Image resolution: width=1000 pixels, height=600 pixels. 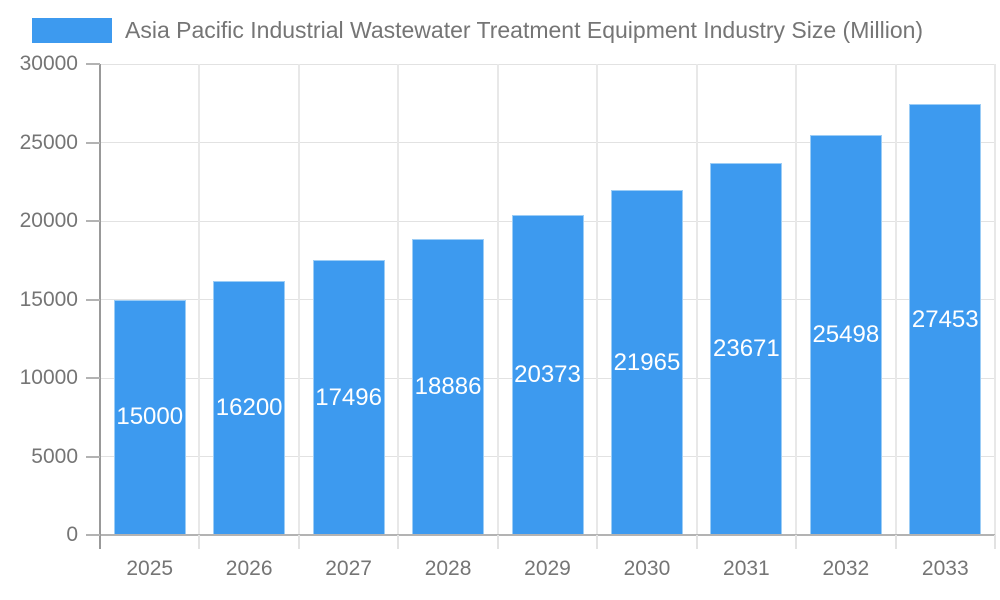 I want to click on bar-2033: 27453, so click(x=945, y=319).